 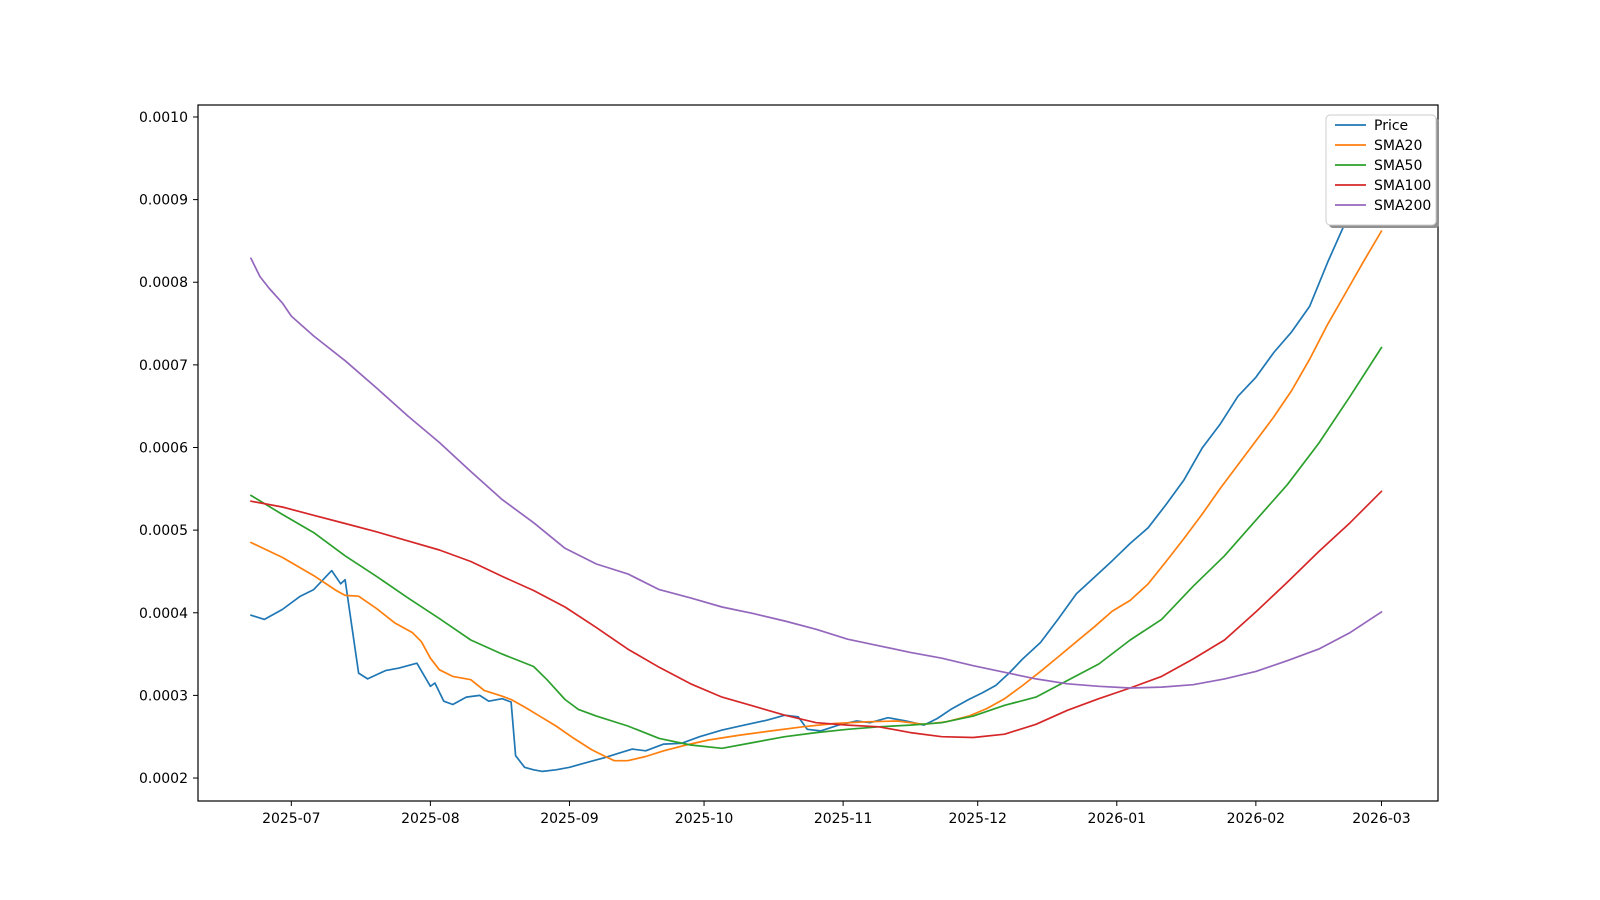 I want to click on legend-label-price: Price, so click(x=1391, y=126).